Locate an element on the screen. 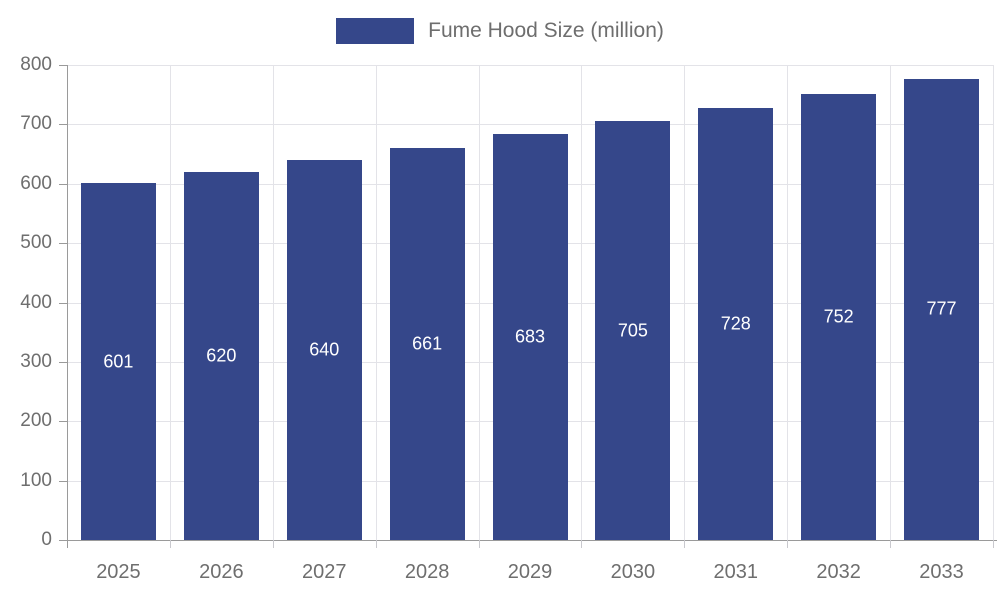  y-tick-label: 200 is located at coordinates (36, 421).